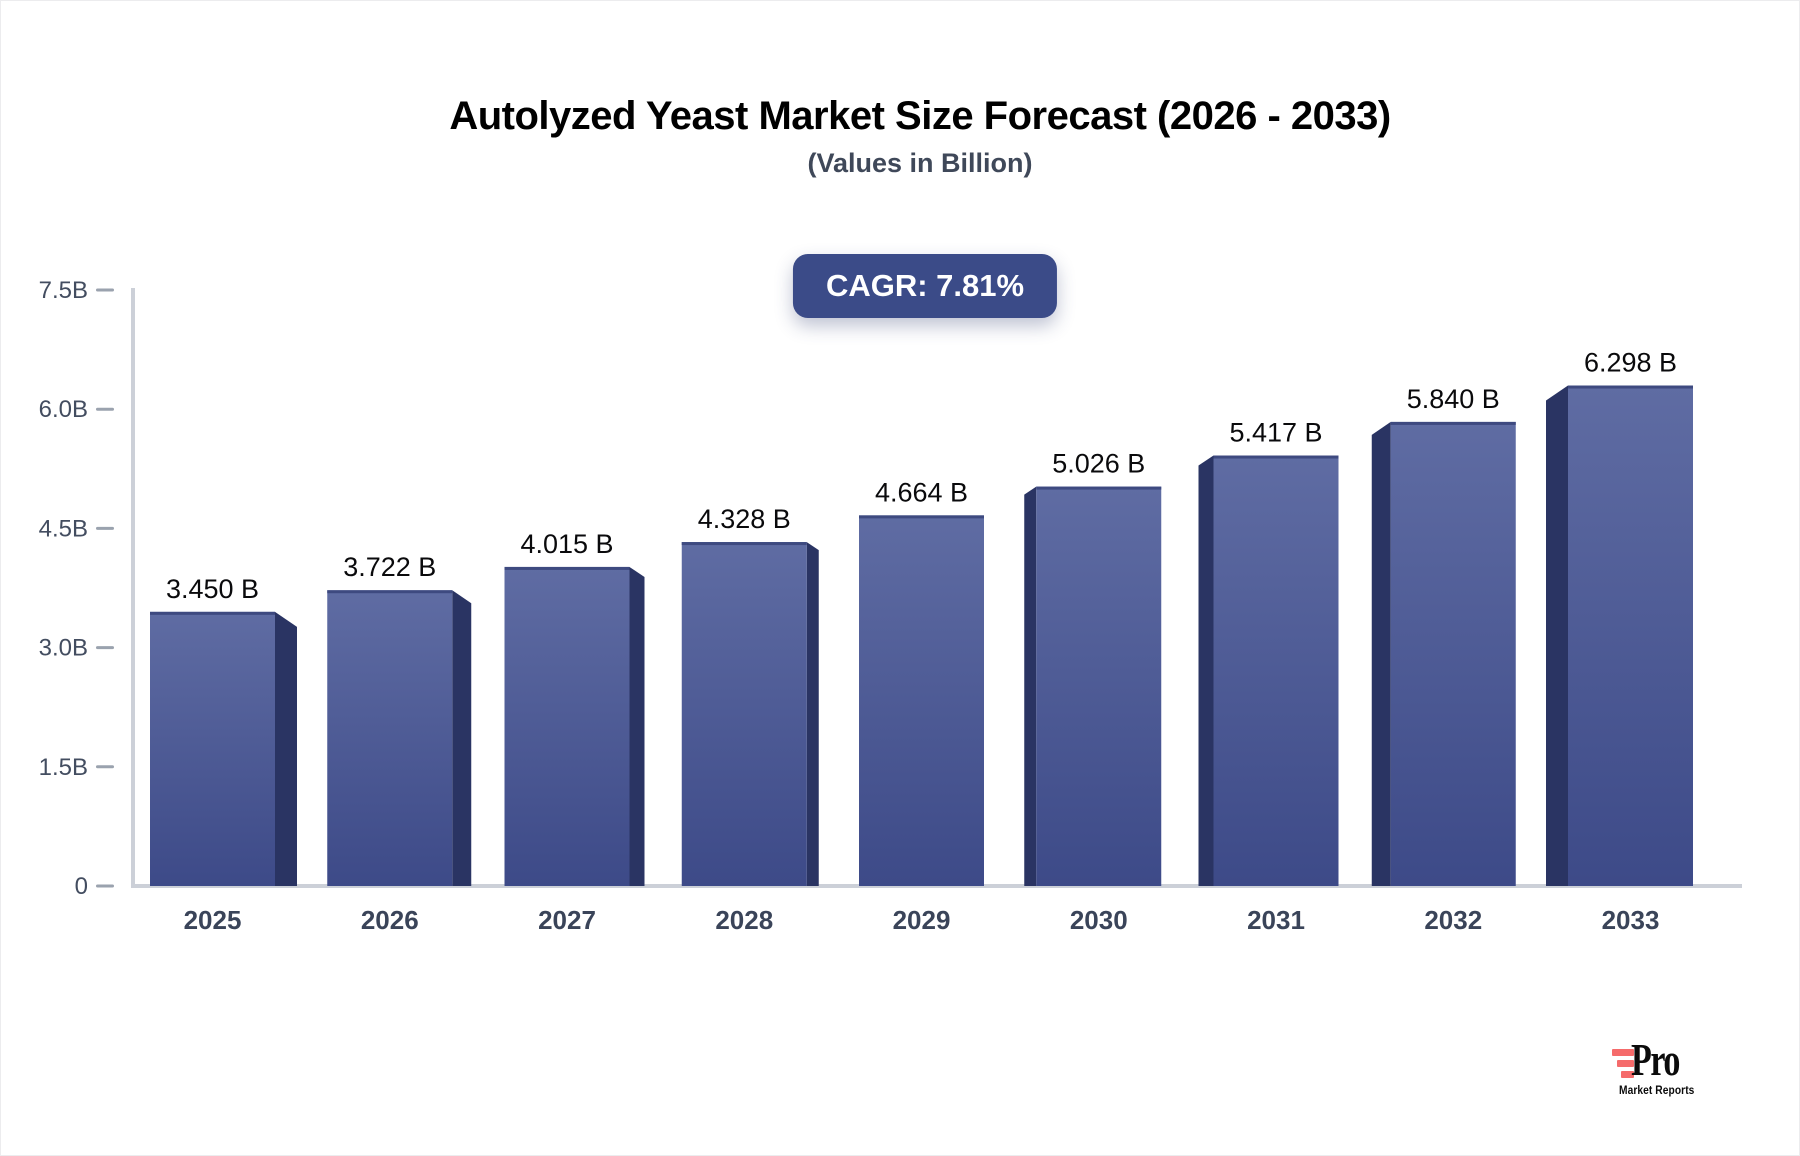 The width and height of the screenshot is (1800, 1156). Describe the element at coordinates (1453, 653) in the screenshot. I see `bar-2032` at that location.